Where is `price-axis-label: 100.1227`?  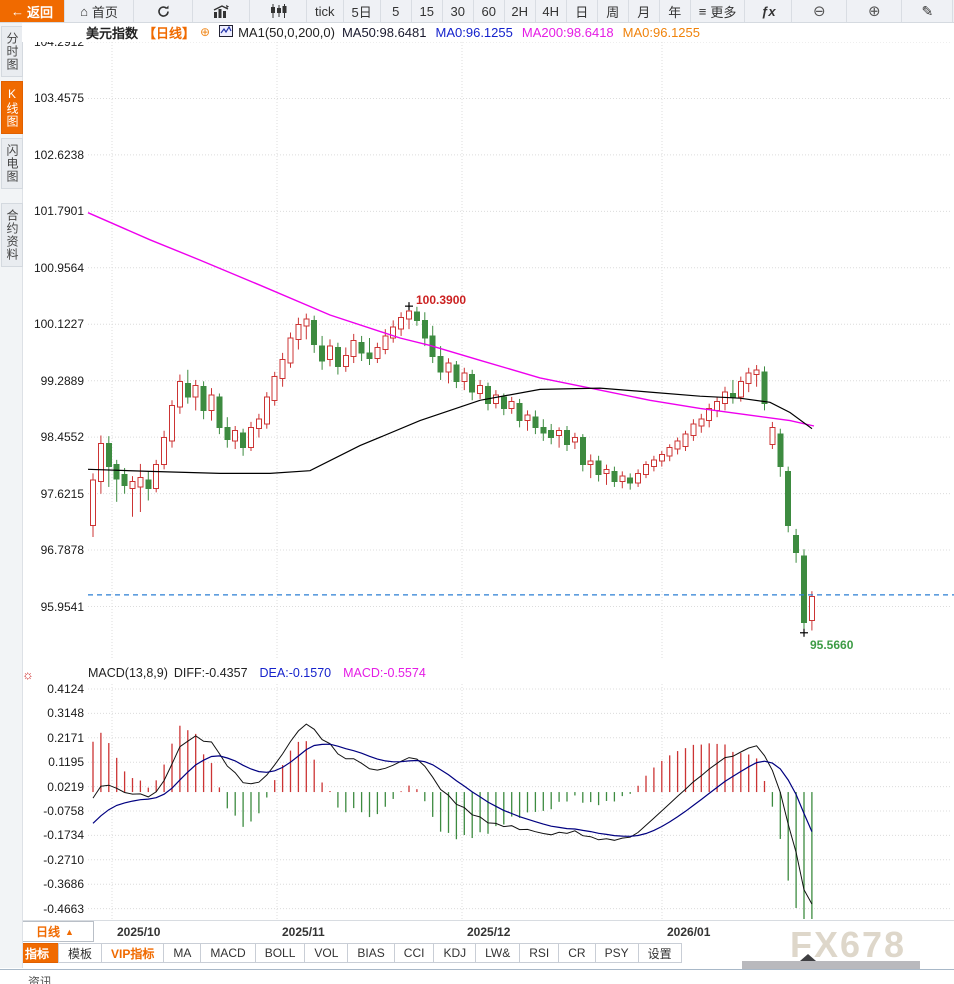 price-axis-label: 100.1227 is located at coordinates (58, 324).